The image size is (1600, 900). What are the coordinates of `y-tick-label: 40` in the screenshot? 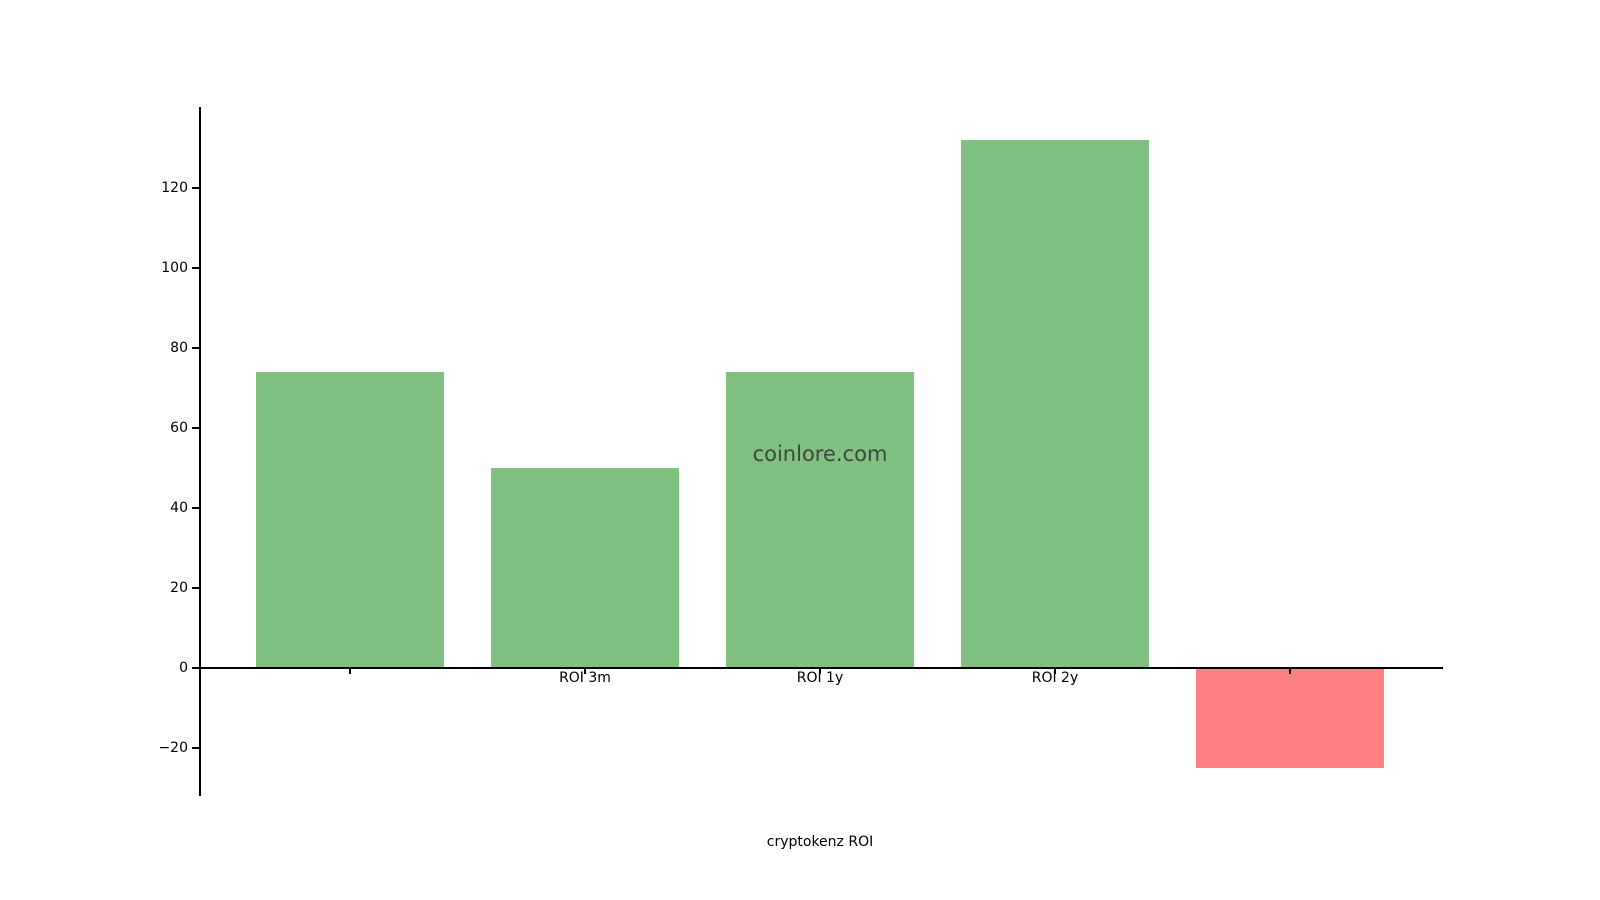 It's located at (179, 508).